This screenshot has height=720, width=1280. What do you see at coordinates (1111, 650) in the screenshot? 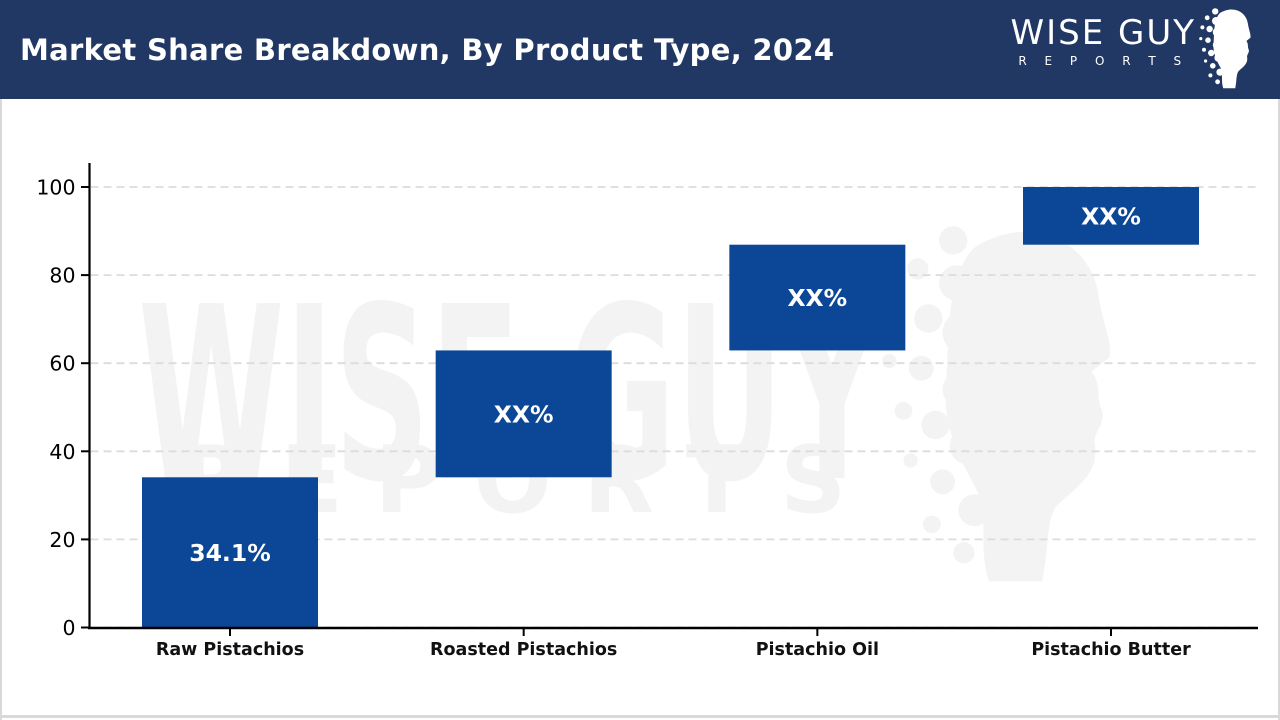
I see `xtick-label-pistachio-butter: Pistachio Butter` at bounding box center [1111, 650].